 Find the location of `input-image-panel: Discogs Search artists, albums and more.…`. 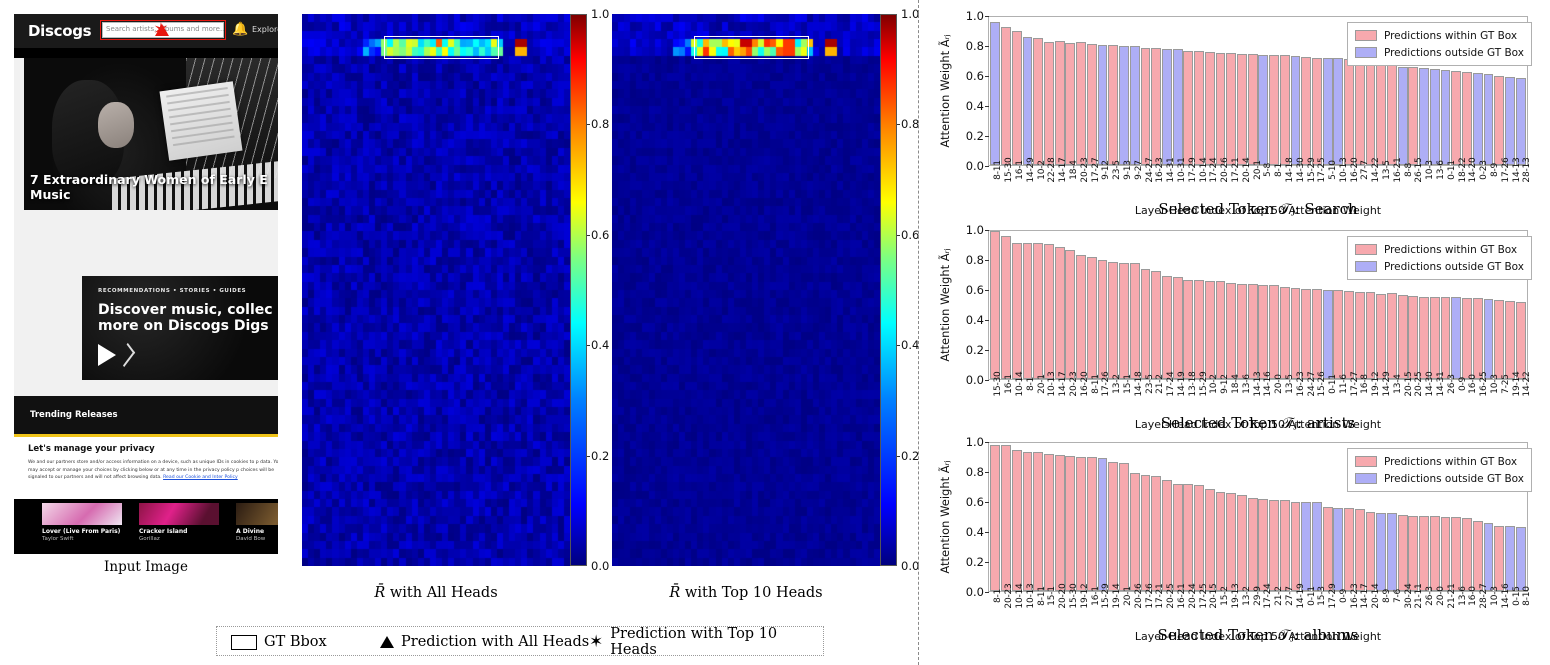

input-image-panel: Discogs Search artists, albums and more.… is located at coordinates (146, 294).